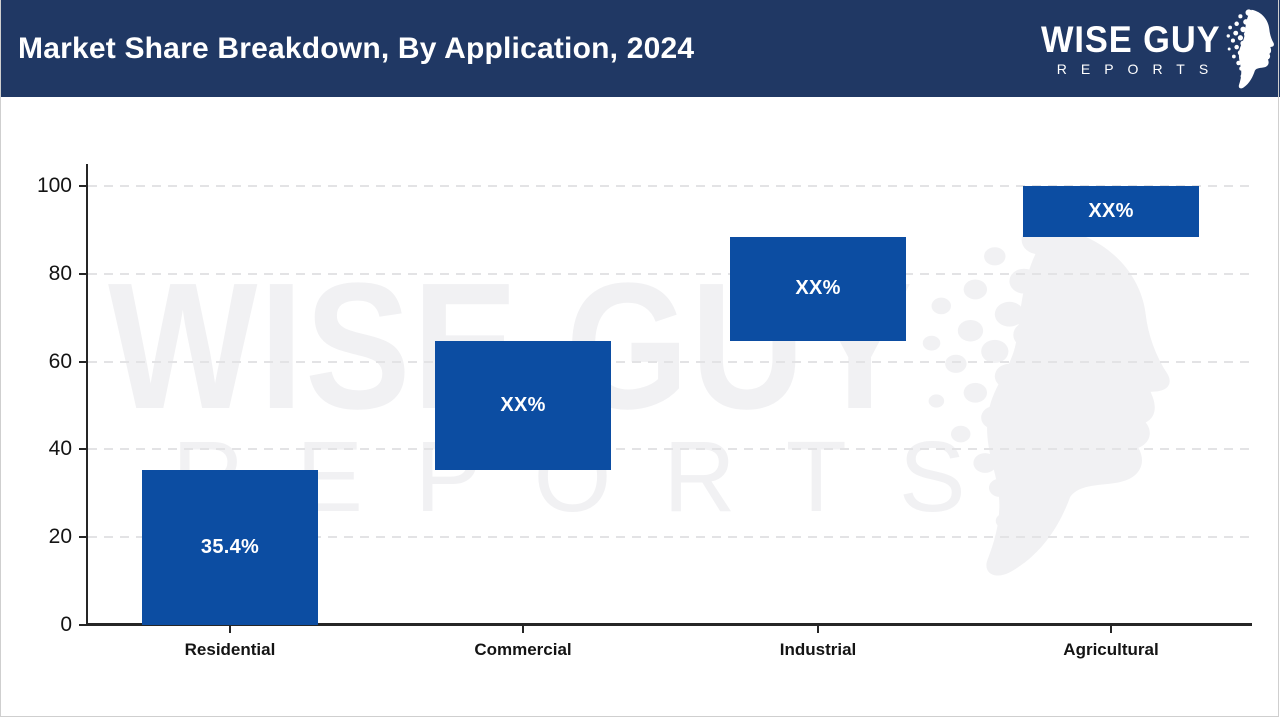 The width and height of the screenshot is (1280, 720). I want to click on bar-agricultural: XX%, so click(1111, 211).